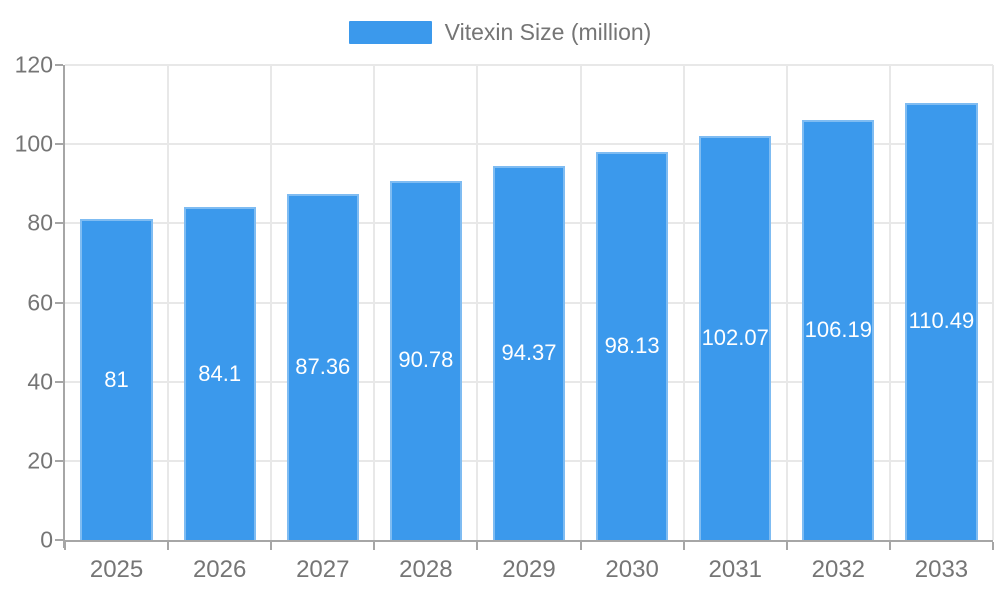  What do you see at coordinates (941, 569) in the screenshot?
I see `x-tick-label: 2033` at bounding box center [941, 569].